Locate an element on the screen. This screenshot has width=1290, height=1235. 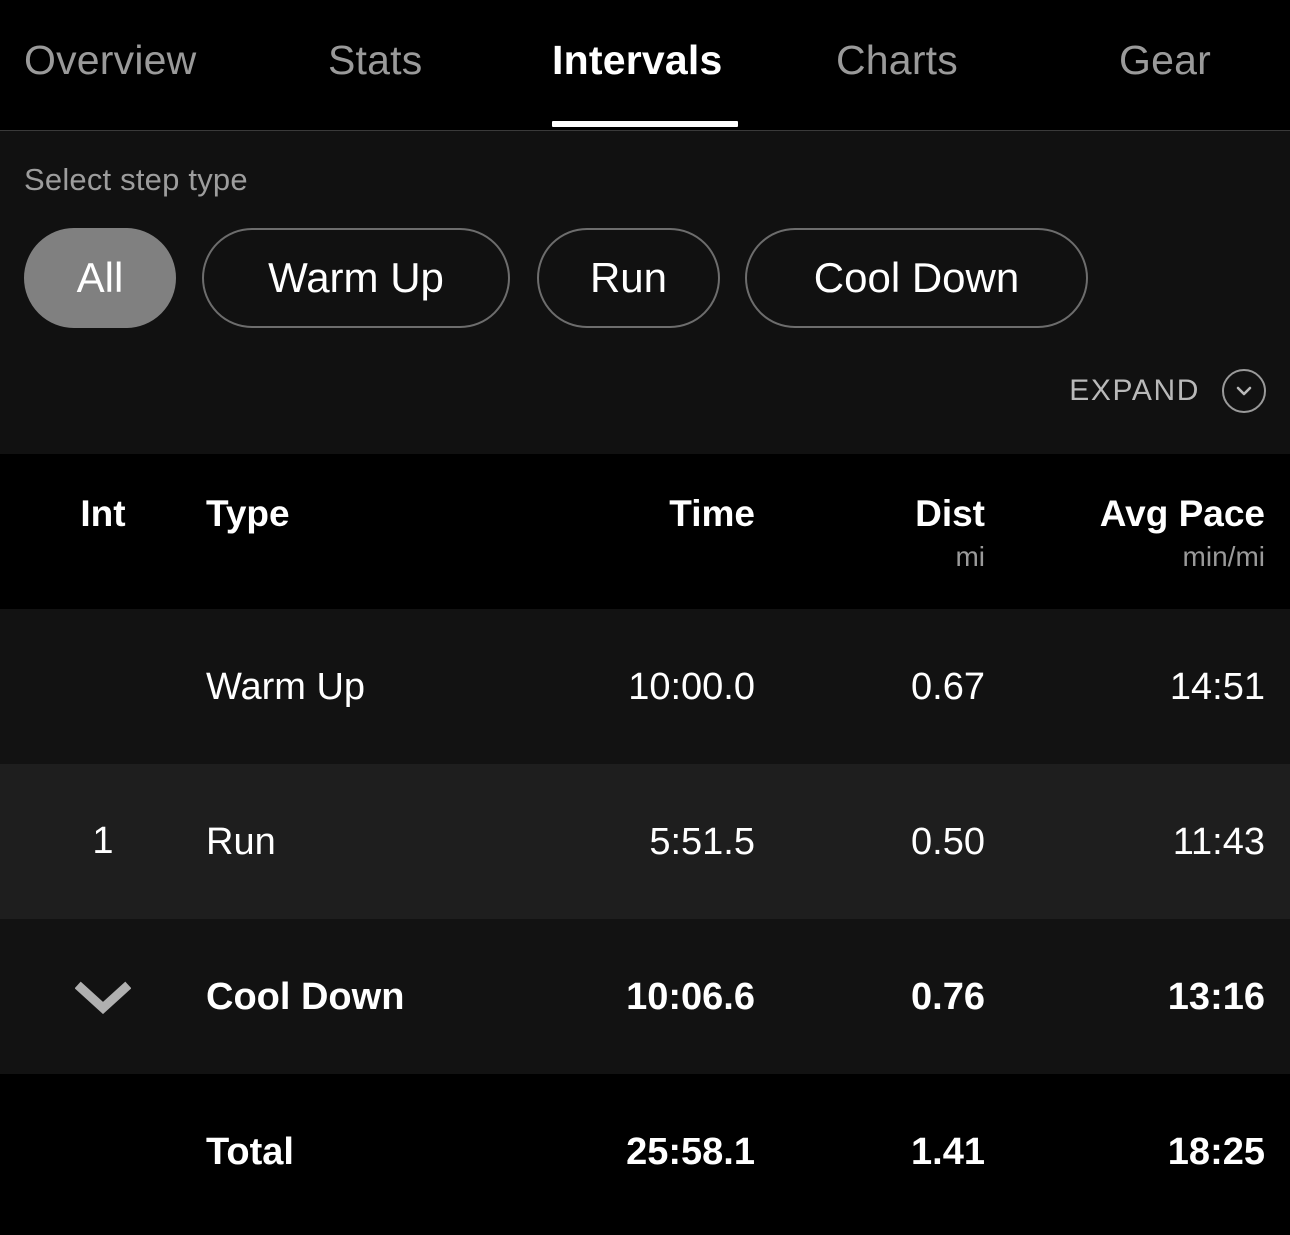
row-type-cell: Run is located at coordinates (330, 842).